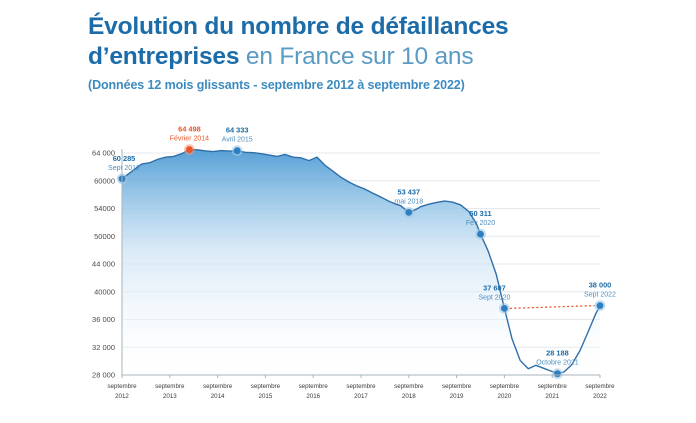 This screenshot has height=423, width=696. I want to click on annotation-date: Avril 2015, so click(237, 140).